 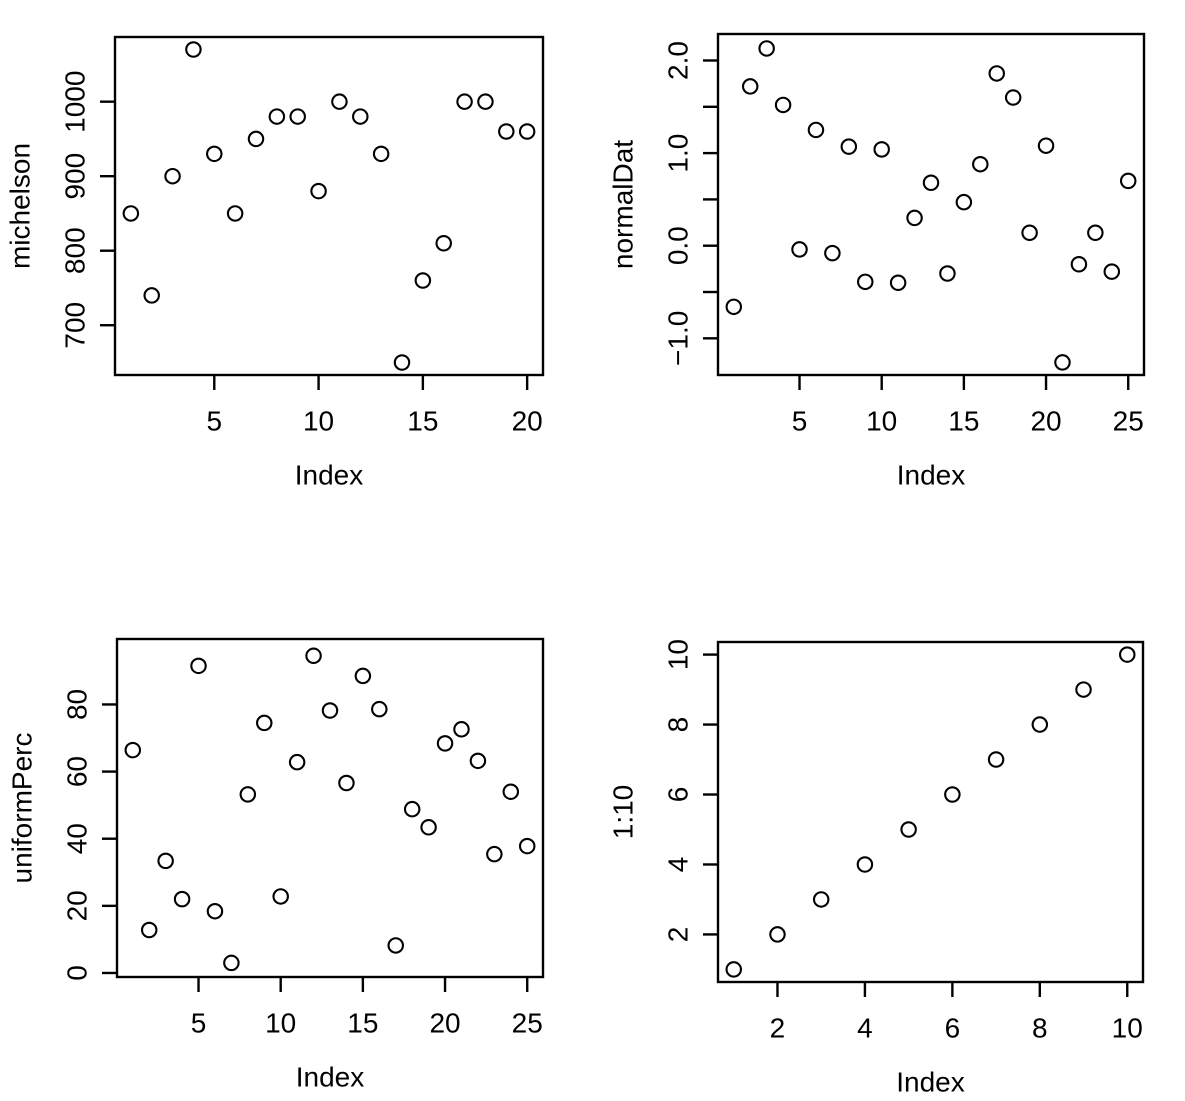 What do you see at coordinates (77, 838) in the screenshot?
I see `y-axis-tick-label: 40` at bounding box center [77, 838].